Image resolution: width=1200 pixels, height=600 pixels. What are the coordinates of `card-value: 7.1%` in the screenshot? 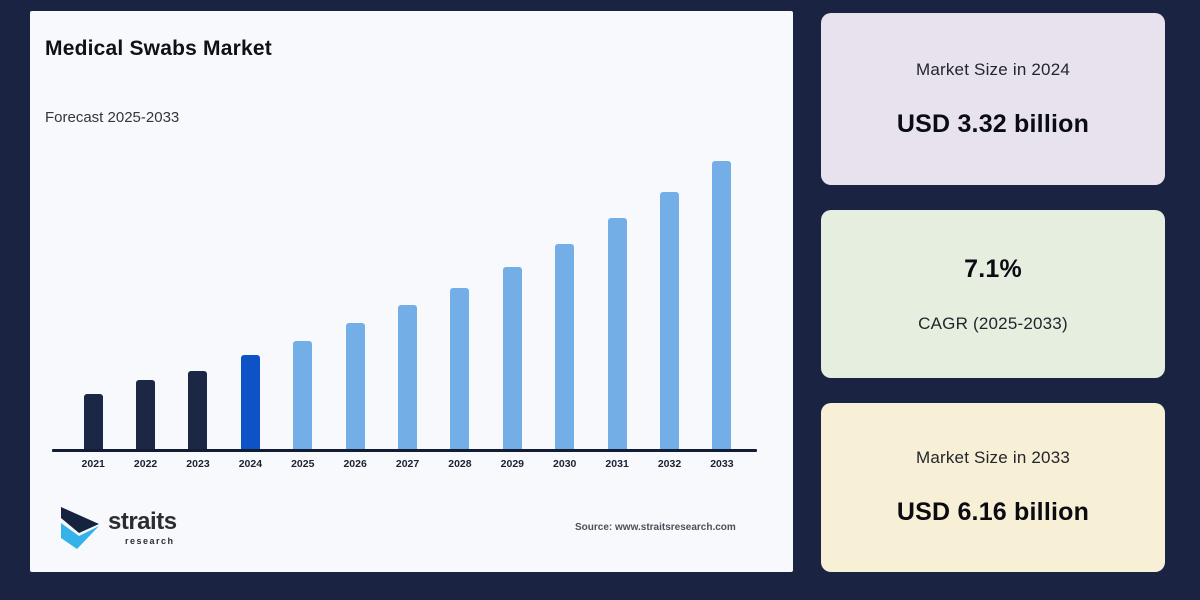 It's located at (993, 268).